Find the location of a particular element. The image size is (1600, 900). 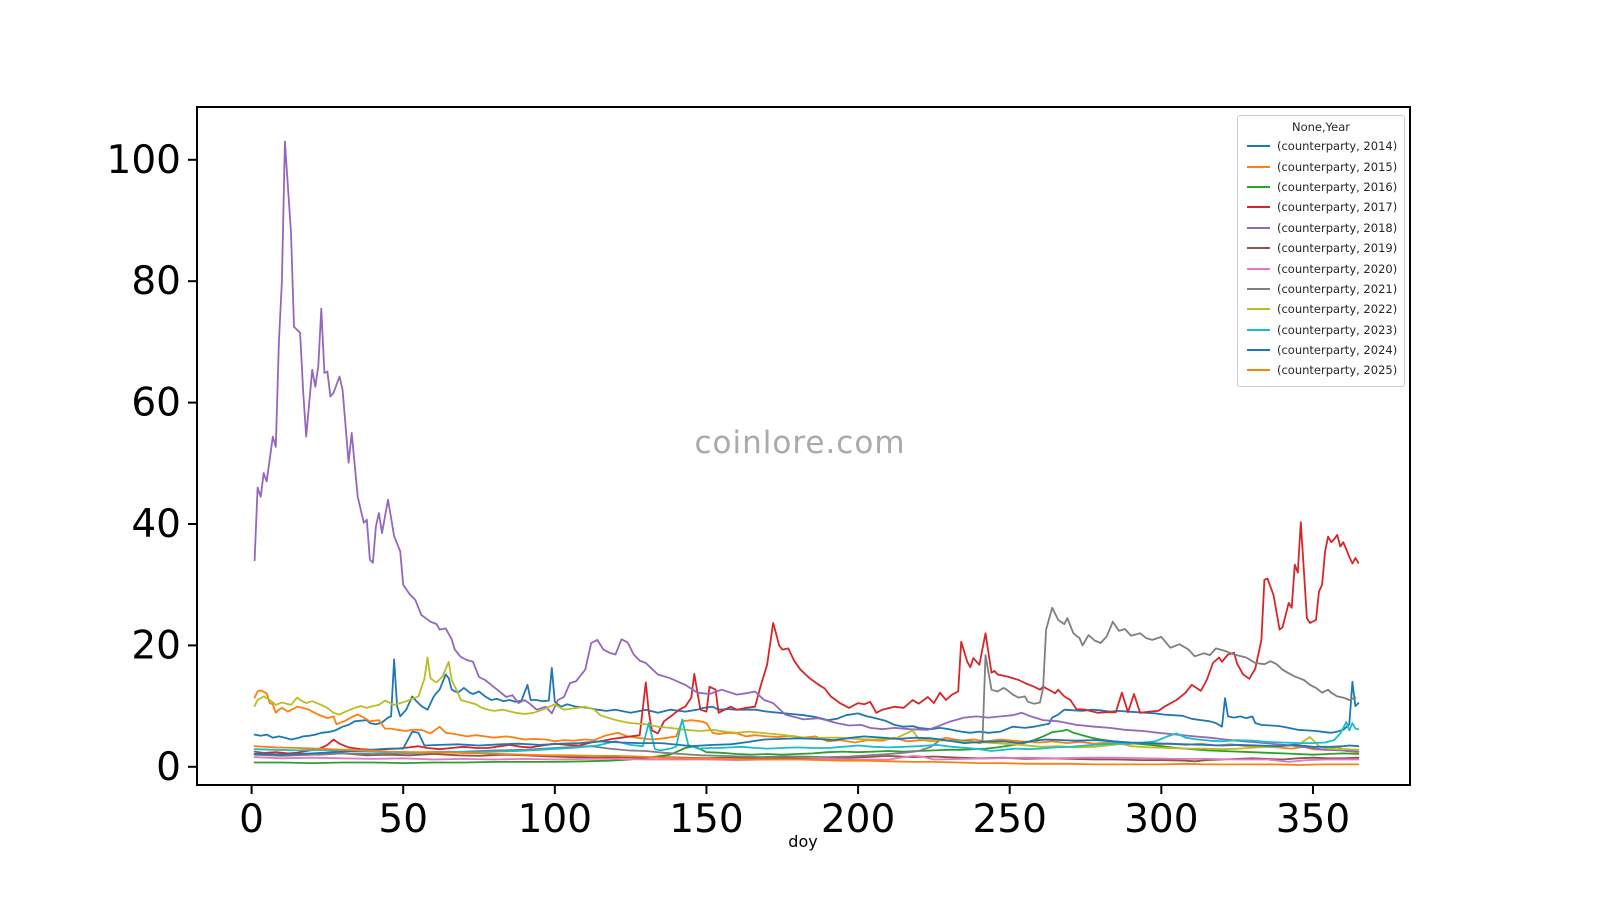

legend-item-2014: (counterparty, 2014) is located at coordinates (1321, 146).